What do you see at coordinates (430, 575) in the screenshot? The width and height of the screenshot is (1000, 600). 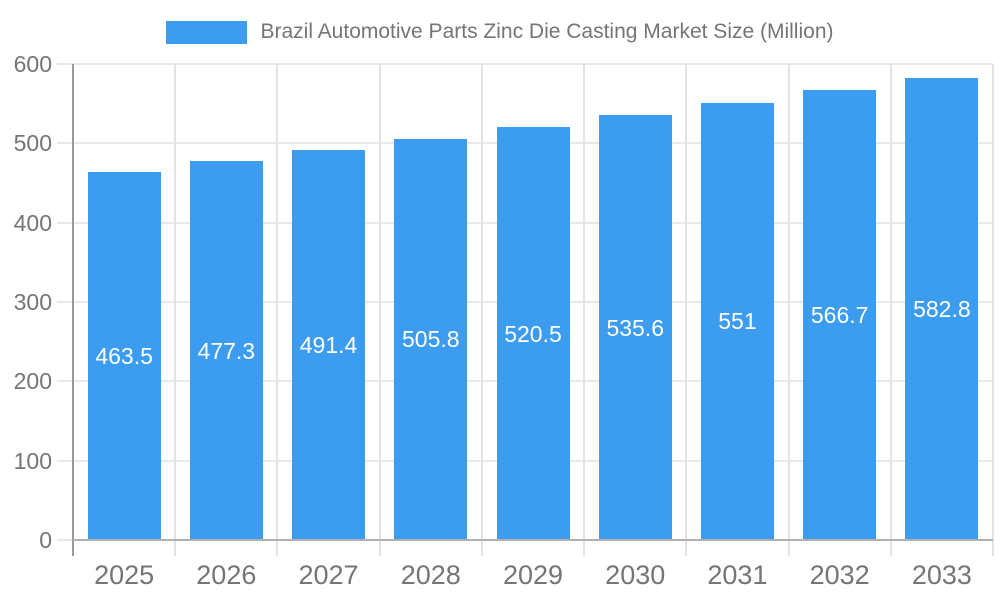 I see `x-axis-label: 2028` at bounding box center [430, 575].